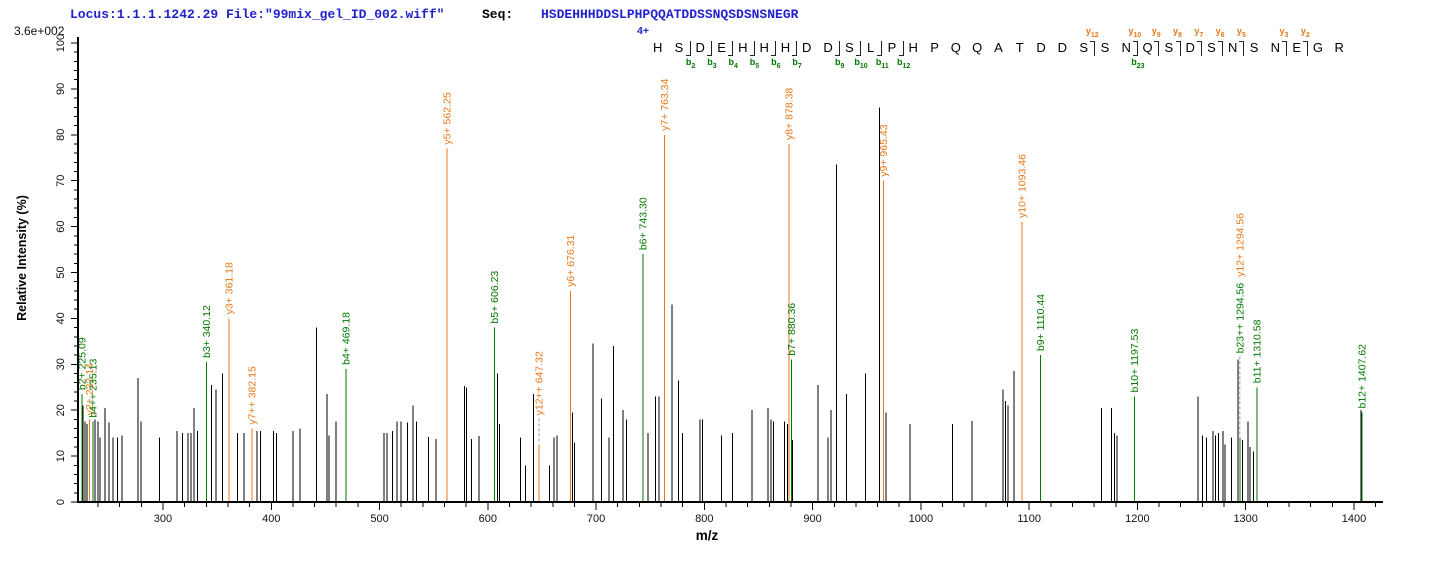 This screenshot has height=562, width=1436. What do you see at coordinates (797, 63) in the screenshot?
I see `b-ion-label: b7` at bounding box center [797, 63].